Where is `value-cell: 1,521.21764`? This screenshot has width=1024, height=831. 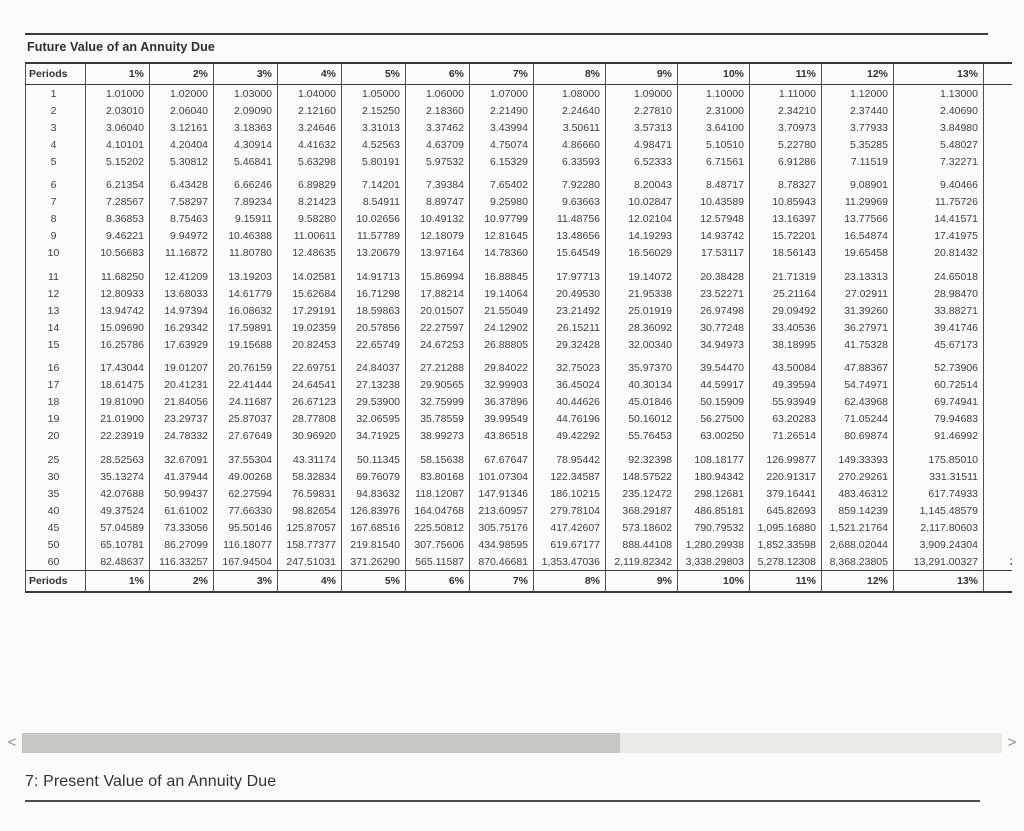
value-cell: 1,521.21764 is located at coordinates (857, 527).